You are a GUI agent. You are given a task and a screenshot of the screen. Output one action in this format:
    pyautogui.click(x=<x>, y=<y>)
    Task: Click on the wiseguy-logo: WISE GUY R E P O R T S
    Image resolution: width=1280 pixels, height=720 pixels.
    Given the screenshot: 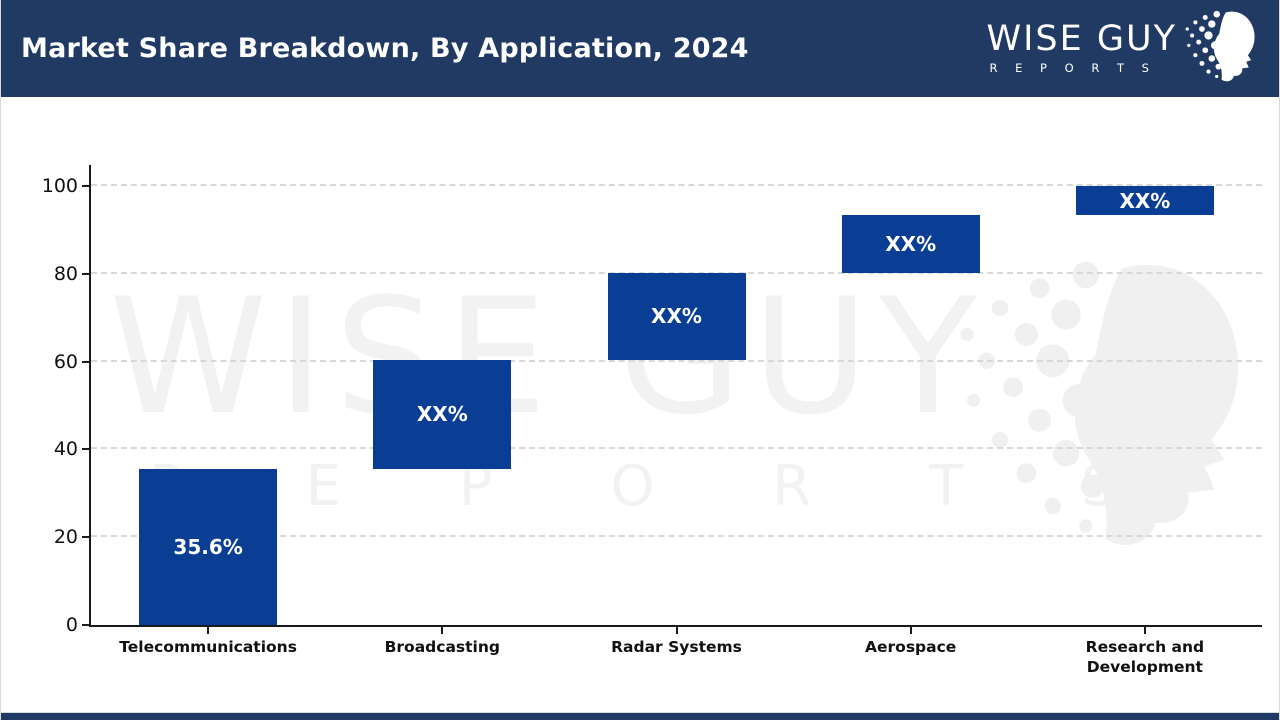 What is the action you would take?
    pyautogui.click(x=1123, y=49)
    